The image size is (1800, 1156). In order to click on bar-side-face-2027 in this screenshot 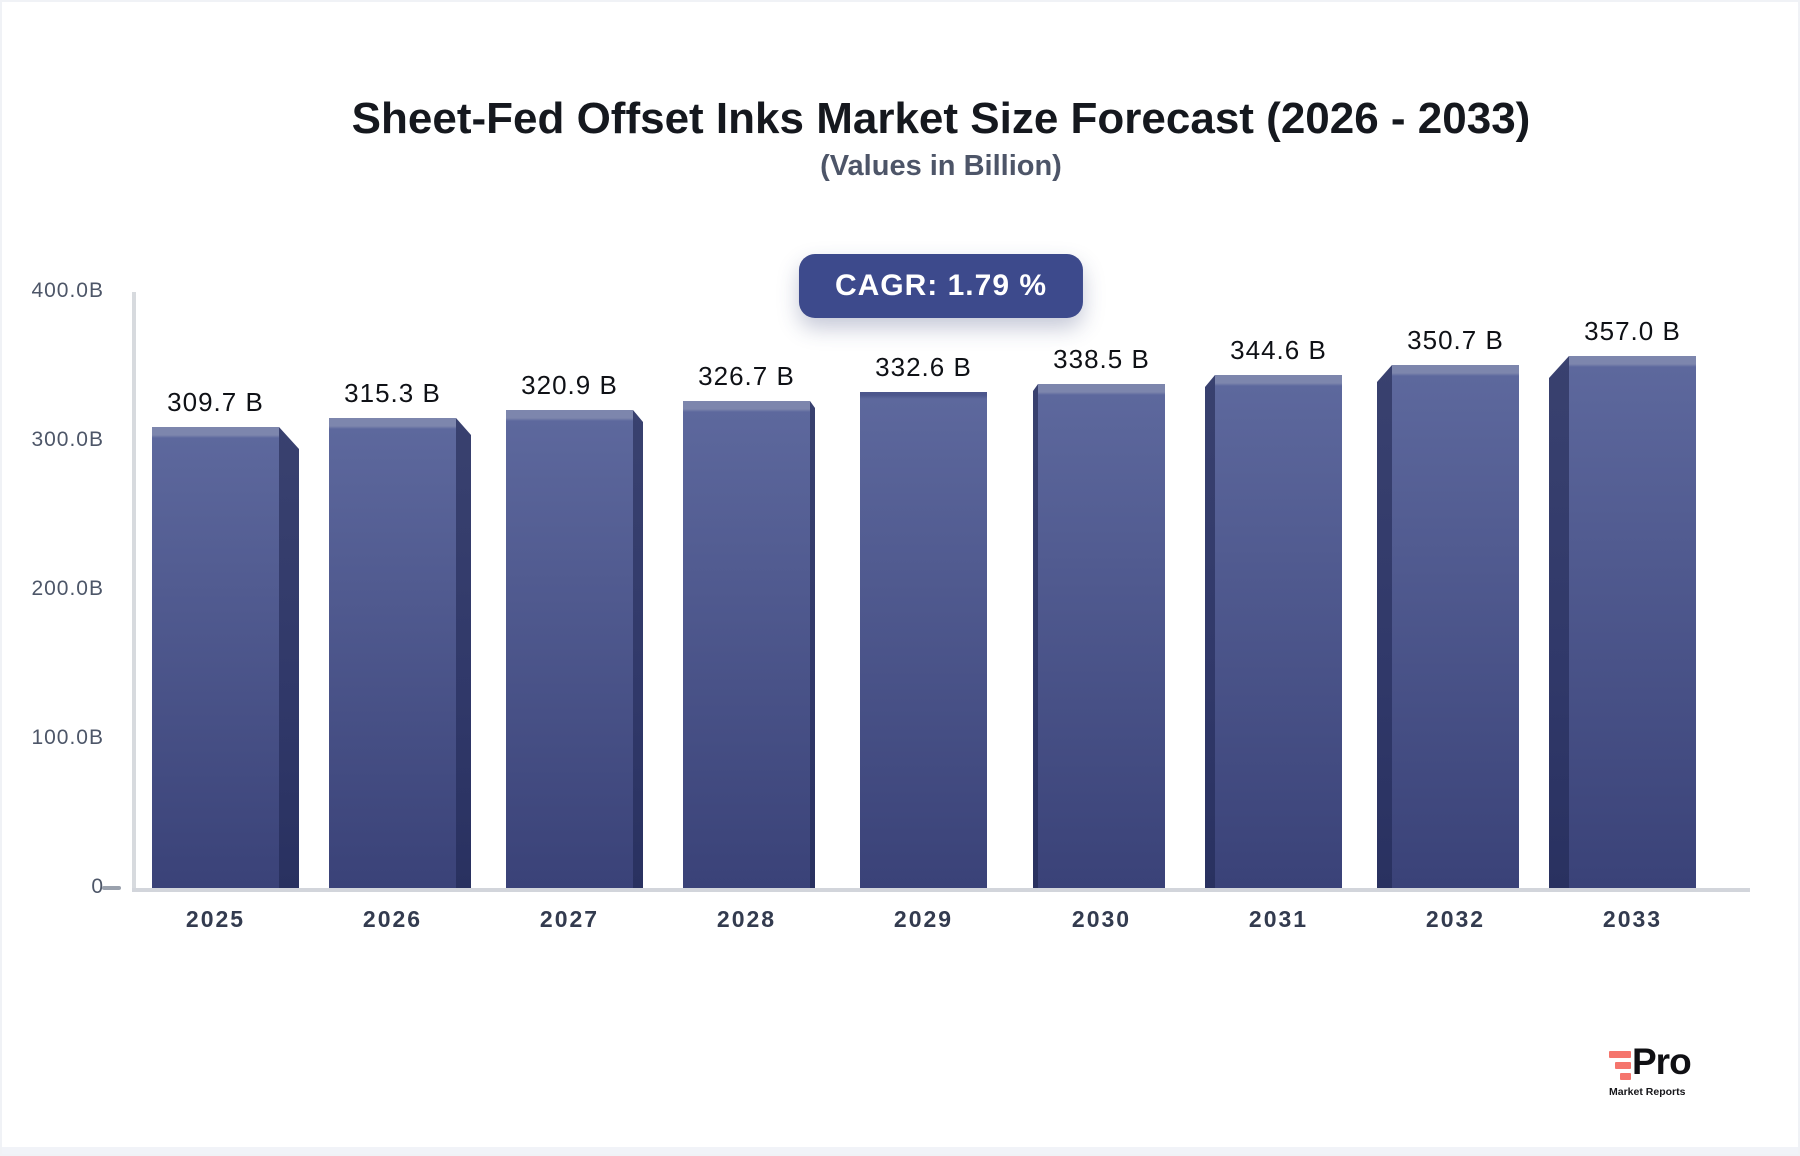, I will do `click(638, 649)`.